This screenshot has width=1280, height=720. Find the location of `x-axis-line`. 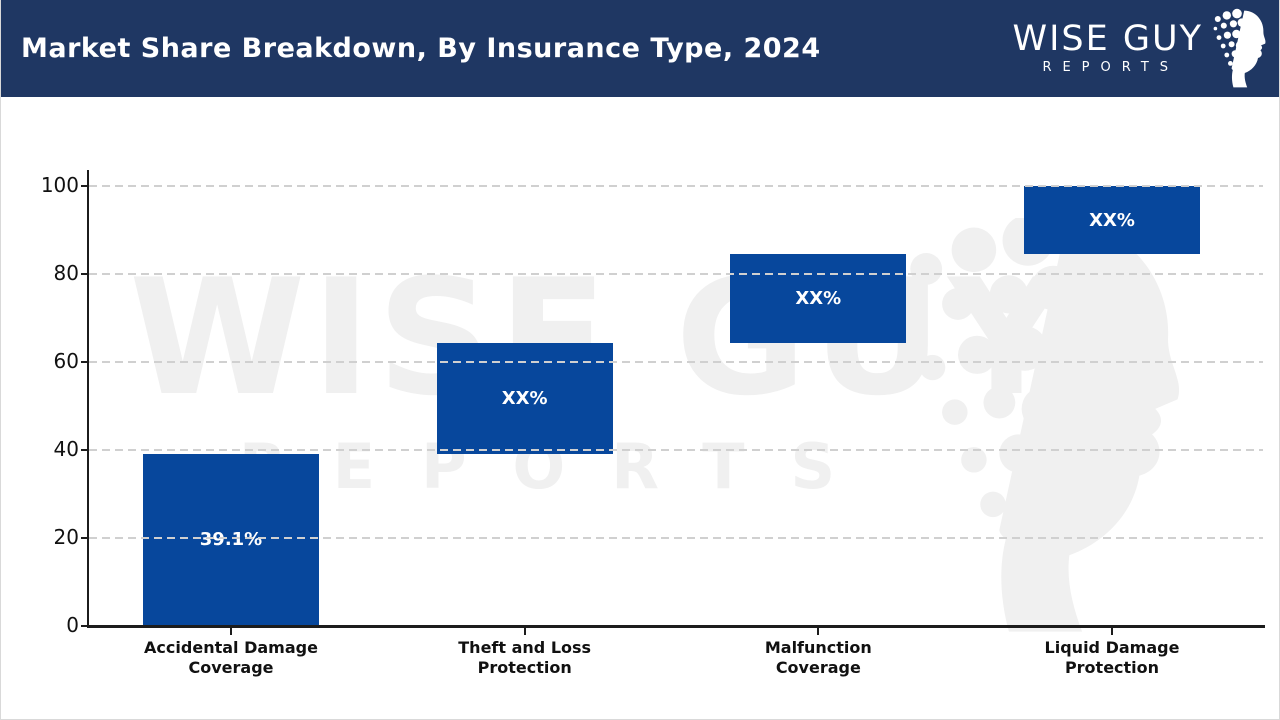

x-axis-line is located at coordinates (676, 626).